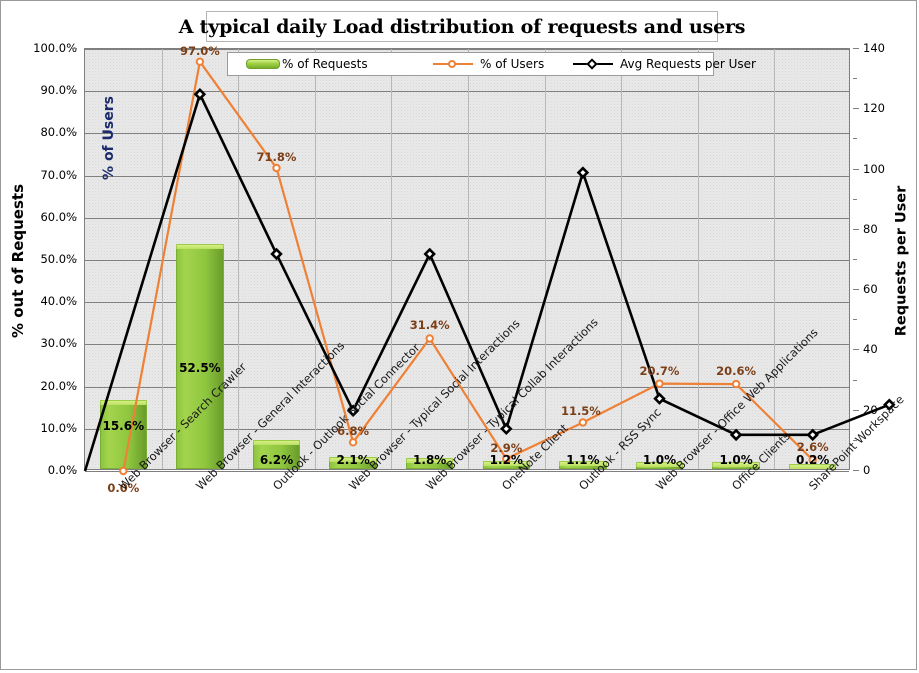 The height and width of the screenshot is (673, 919). What do you see at coordinates (659, 460) in the screenshot?
I see `bar-data-label: 1.0%` at bounding box center [659, 460].